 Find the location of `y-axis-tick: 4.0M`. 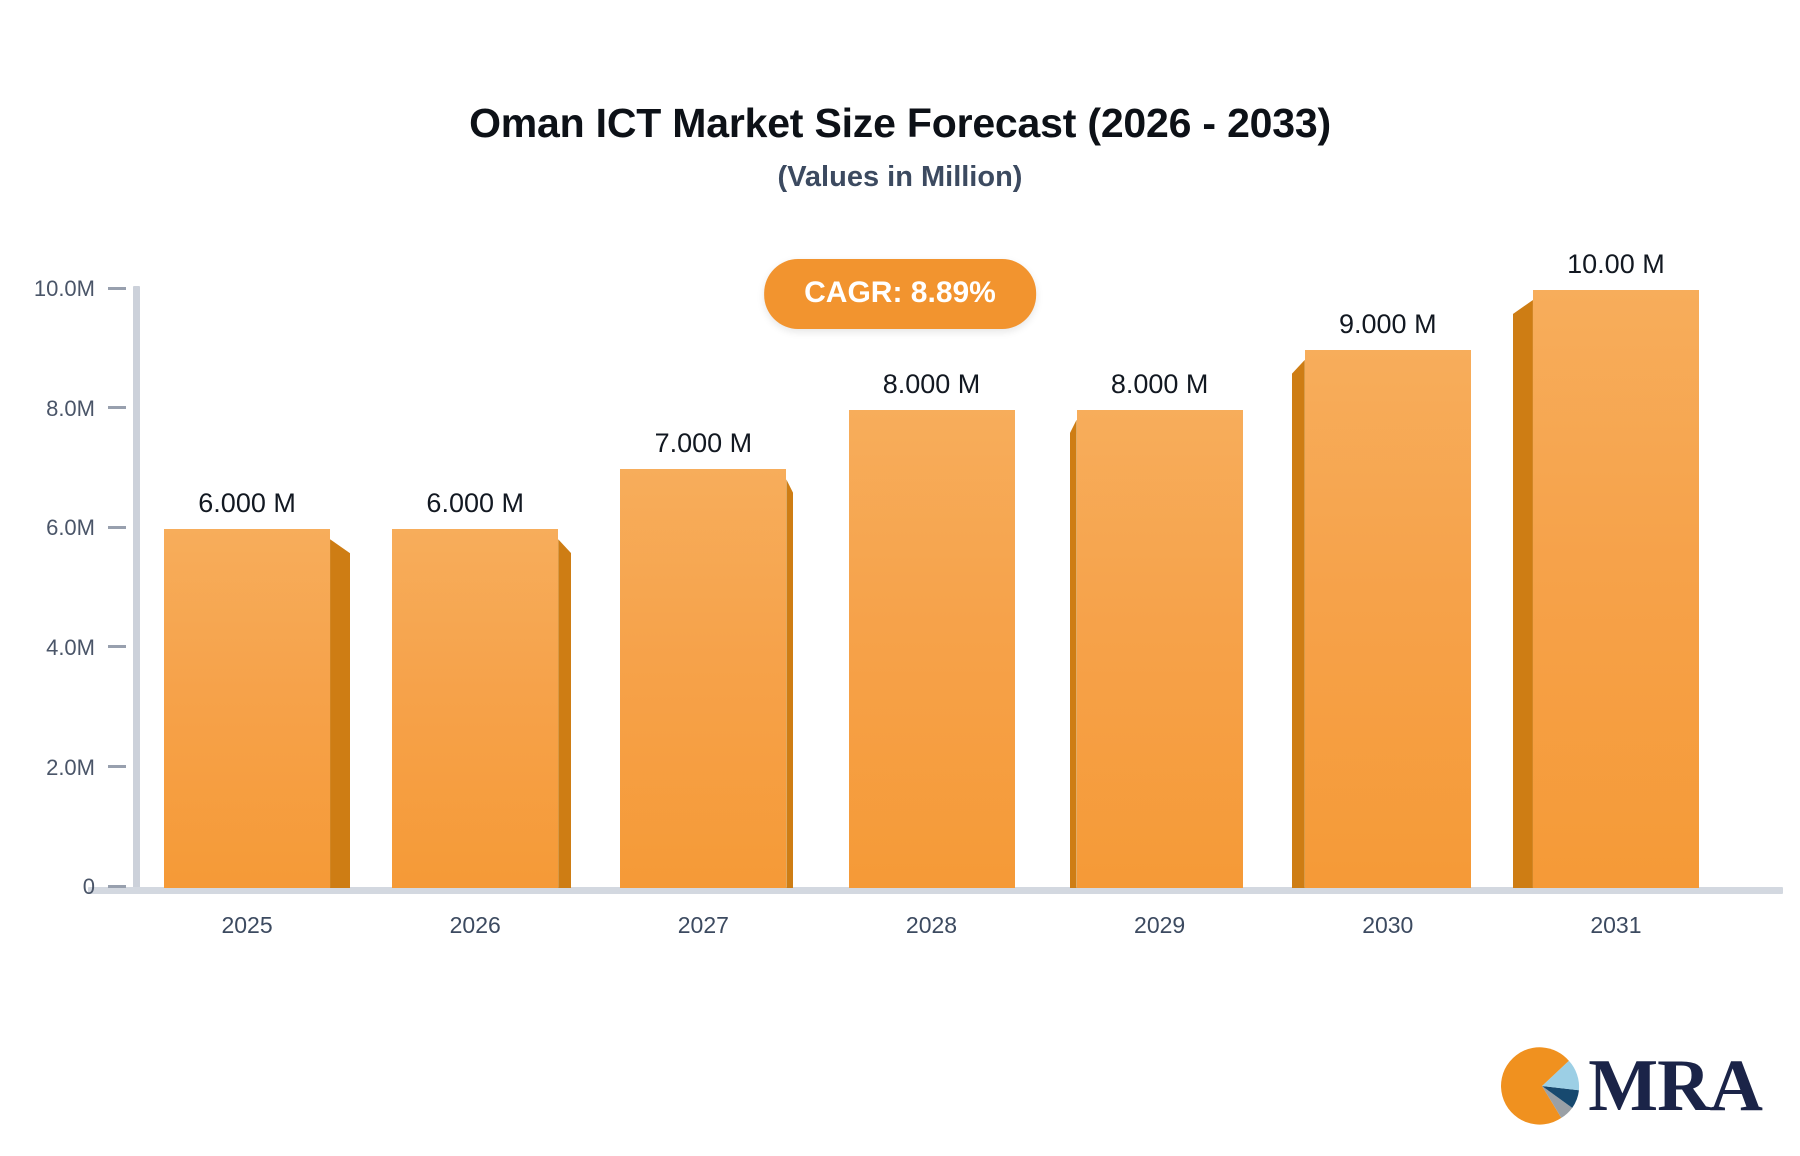

y-axis-tick: 4.0M is located at coordinates (63, 647).